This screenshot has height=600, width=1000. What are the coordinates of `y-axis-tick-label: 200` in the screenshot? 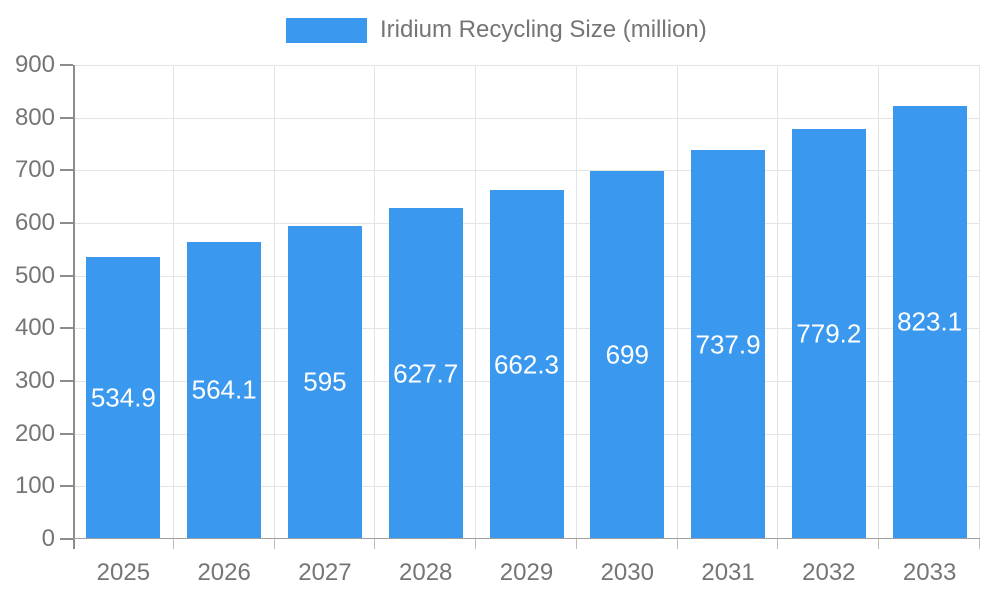 It's located at (34, 433).